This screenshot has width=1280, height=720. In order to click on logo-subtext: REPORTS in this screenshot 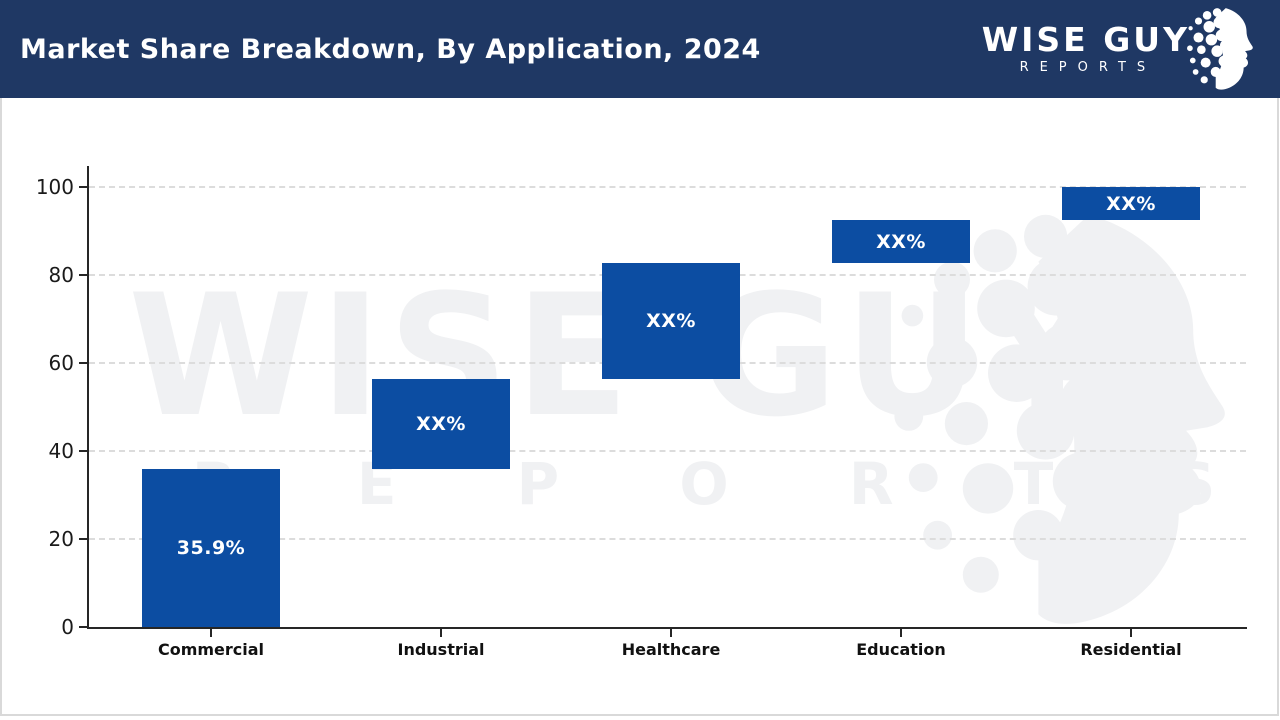, I will do `click(1088, 67)`.